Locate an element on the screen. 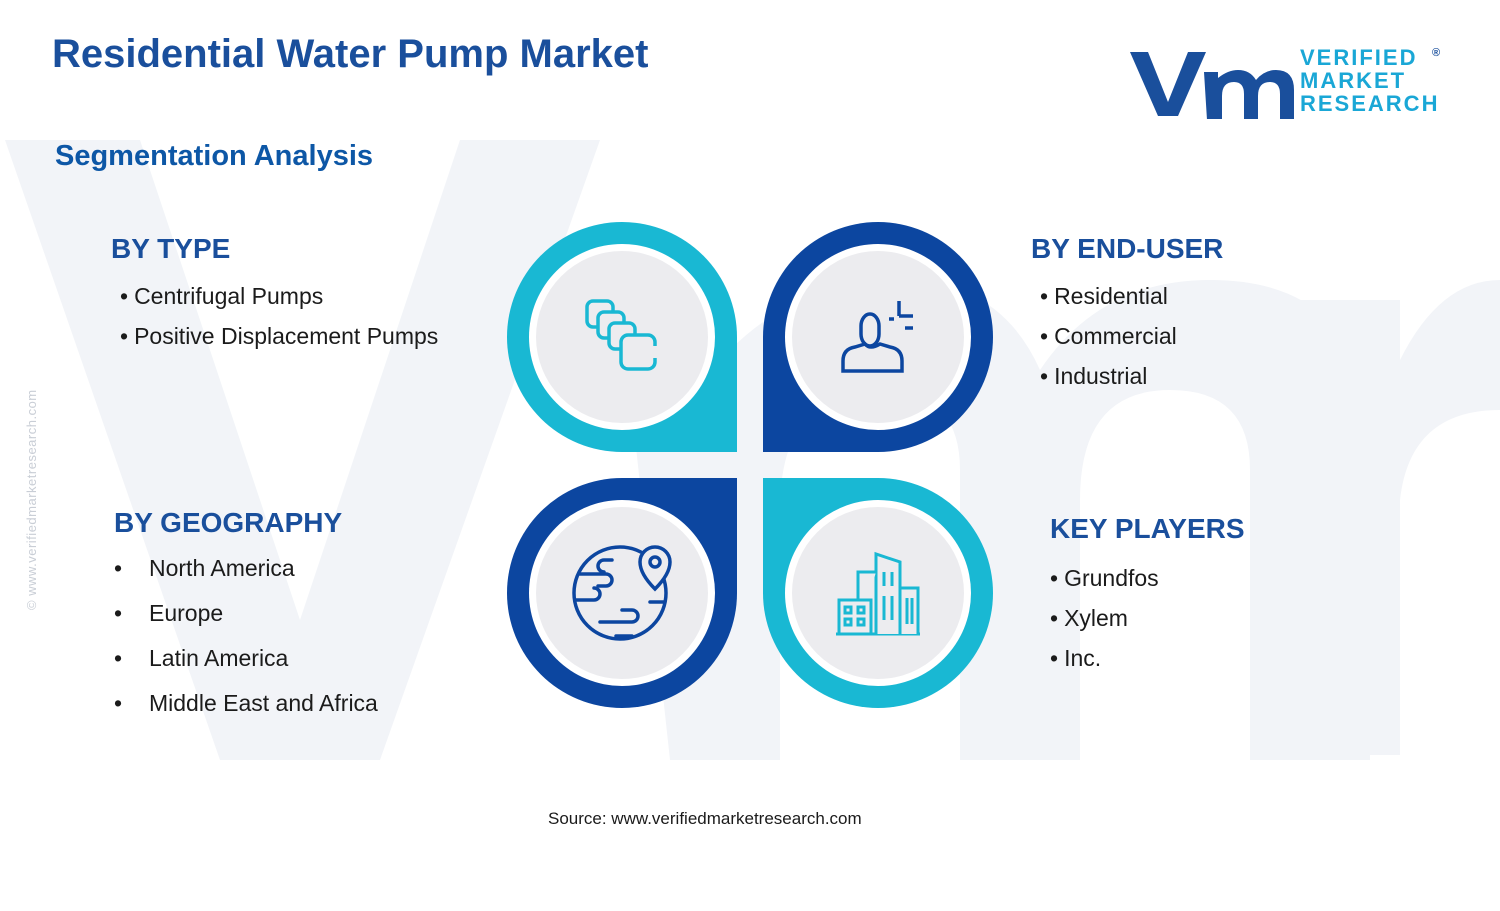 The width and height of the screenshot is (1500, 911). side-watermark-url: © www.verifiedmarketresearch.com is located at coordinates (31, 499).